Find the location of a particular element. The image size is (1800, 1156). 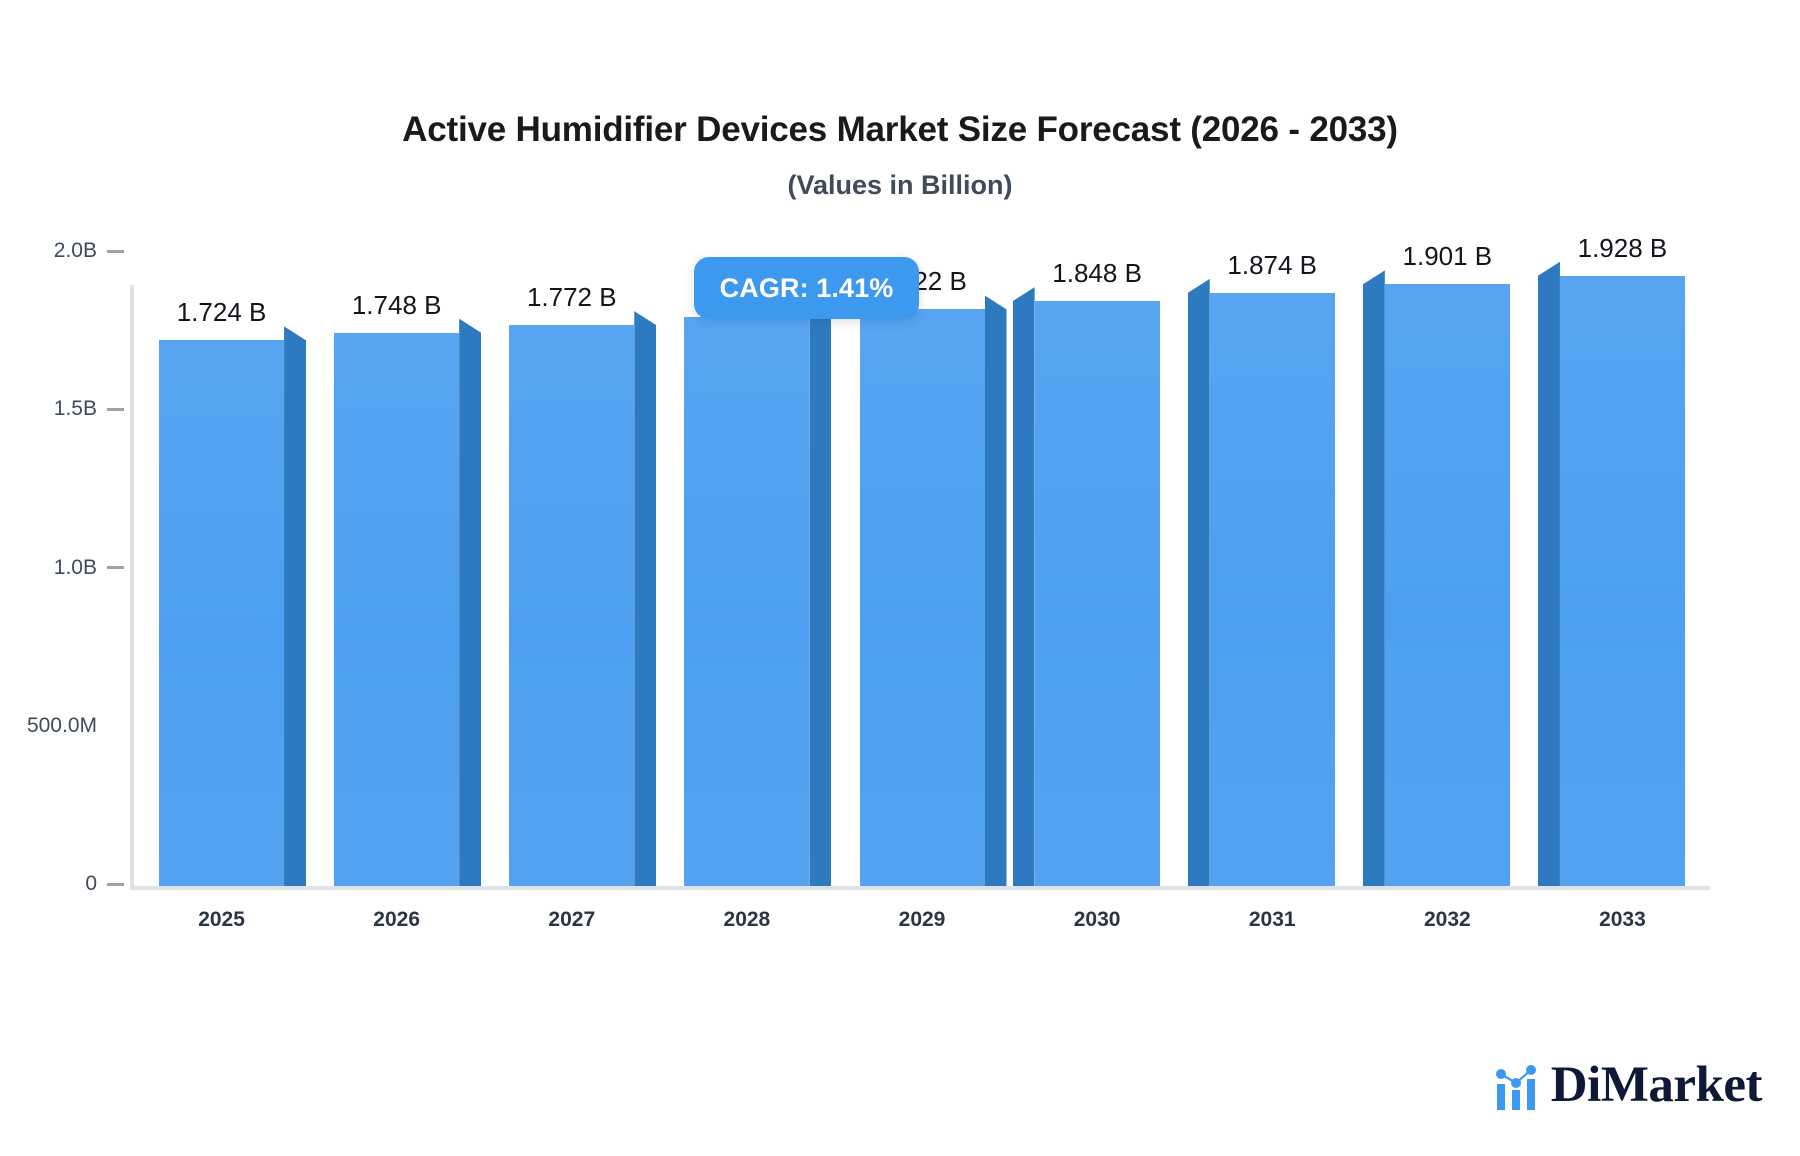

y-tick-label: 1.5B is located at coordinates (75, 409).